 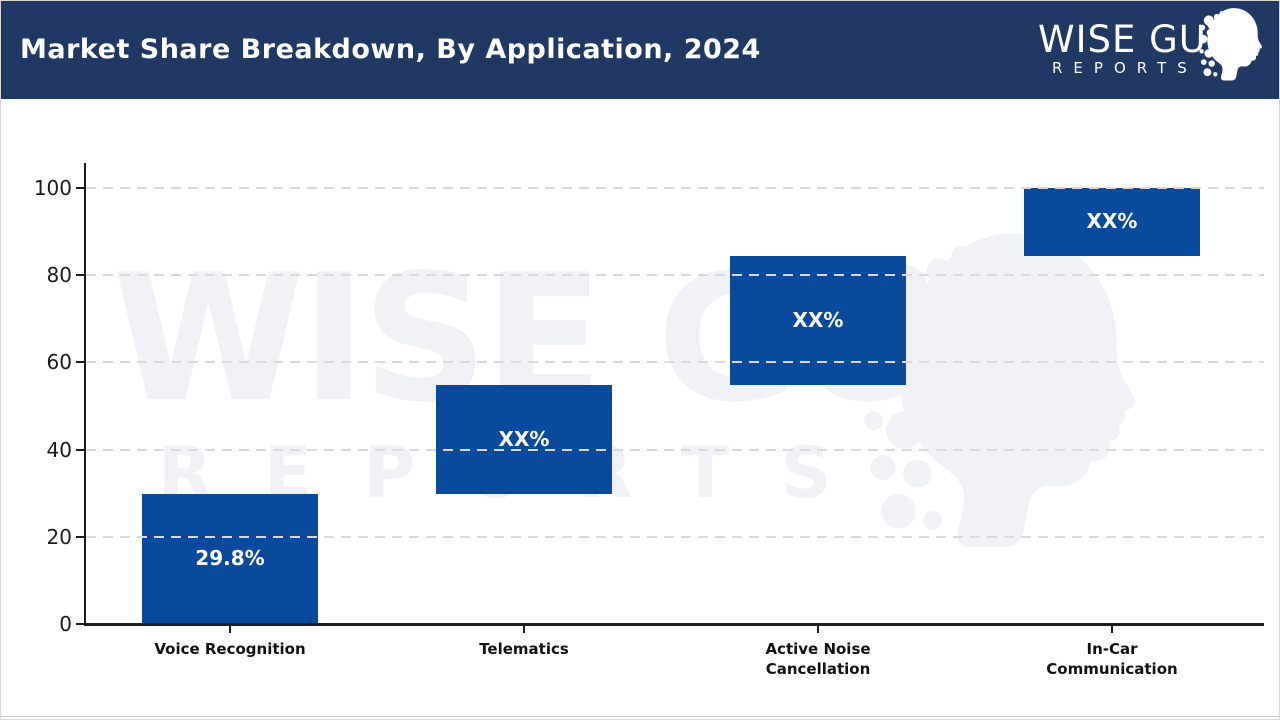 What do you see at coordinates (59, 449) in the screenshot?
I see `y-tick-label: 40` at bounding box center [59, 449].